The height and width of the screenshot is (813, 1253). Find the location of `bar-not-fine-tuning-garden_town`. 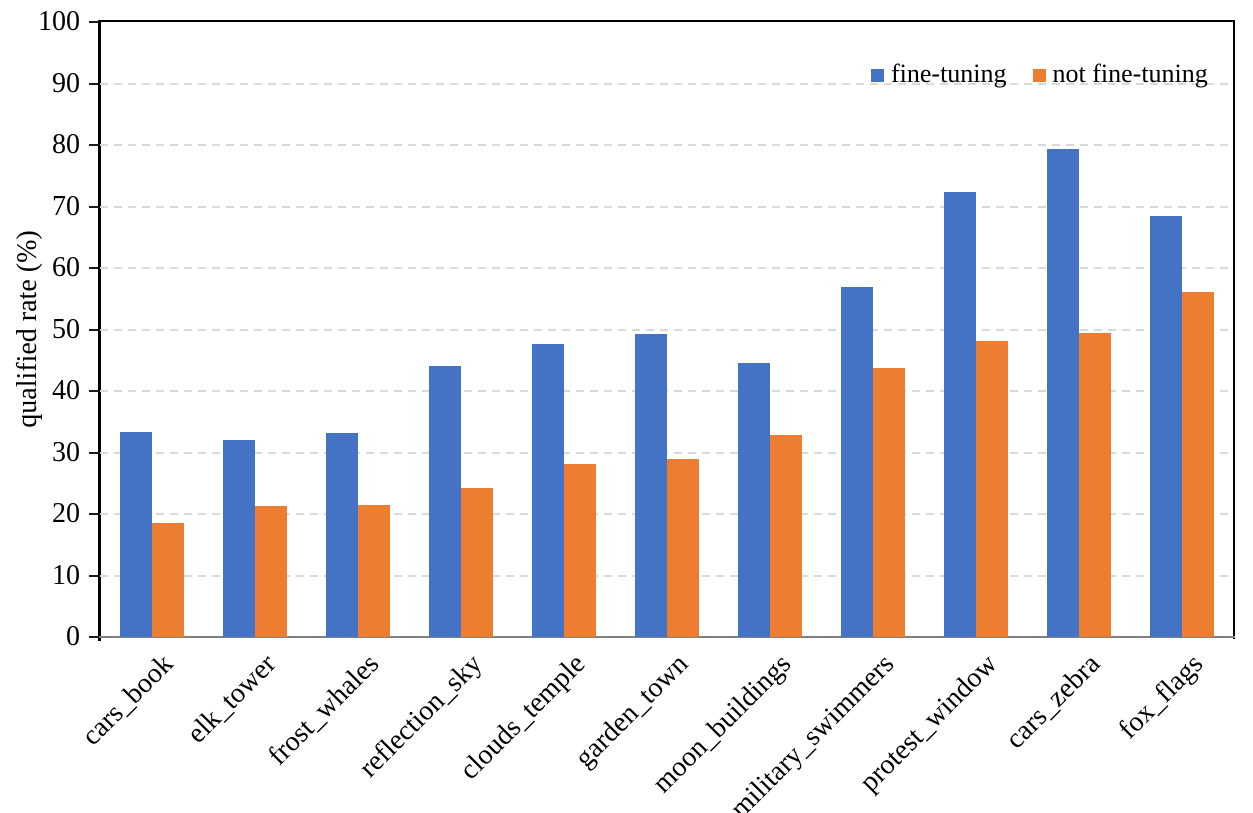

bar-not-fine-tuning-garden_town is located at coordinates (682, 548).